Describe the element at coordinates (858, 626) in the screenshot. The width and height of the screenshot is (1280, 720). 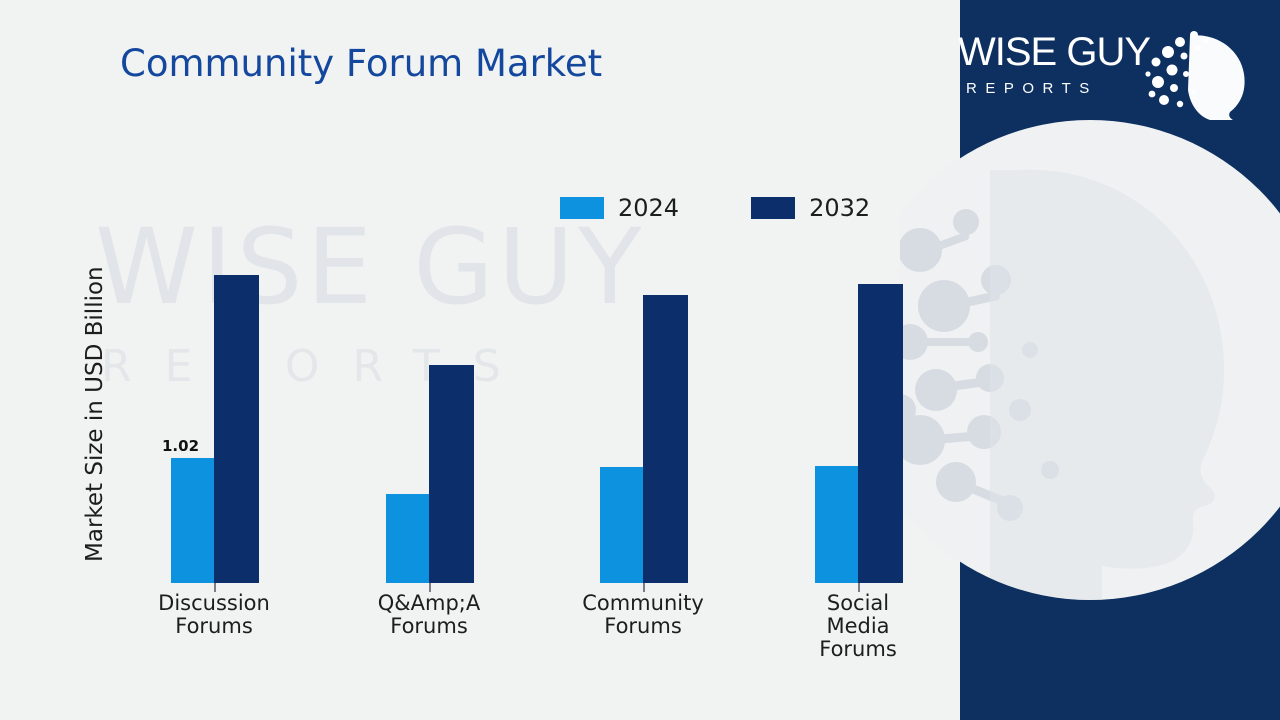
I see `x-axis-category-label: Social Media Forums` at that location.